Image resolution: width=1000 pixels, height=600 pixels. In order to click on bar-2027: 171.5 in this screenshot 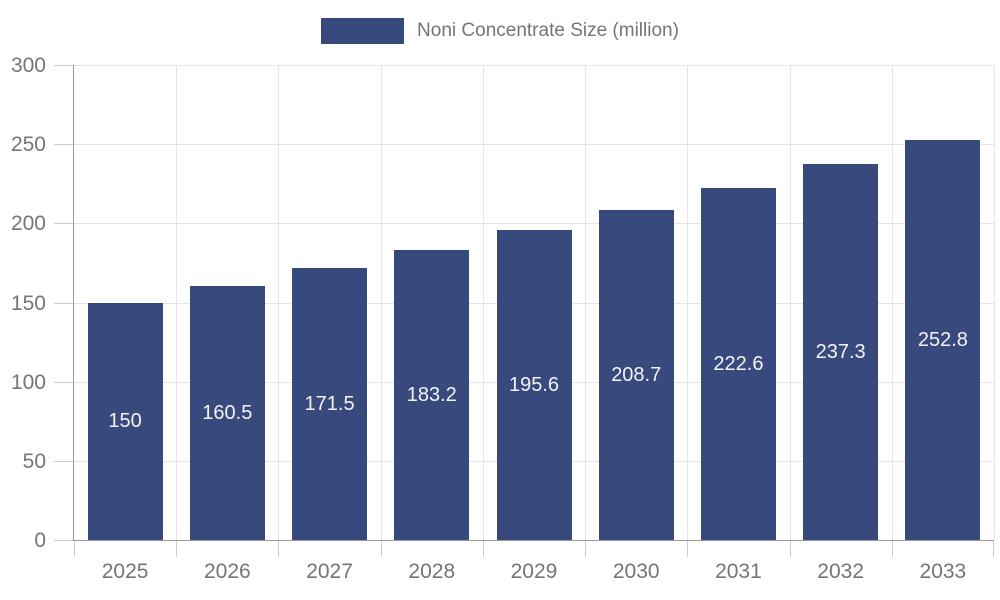, I will do `click(330, 404)`.